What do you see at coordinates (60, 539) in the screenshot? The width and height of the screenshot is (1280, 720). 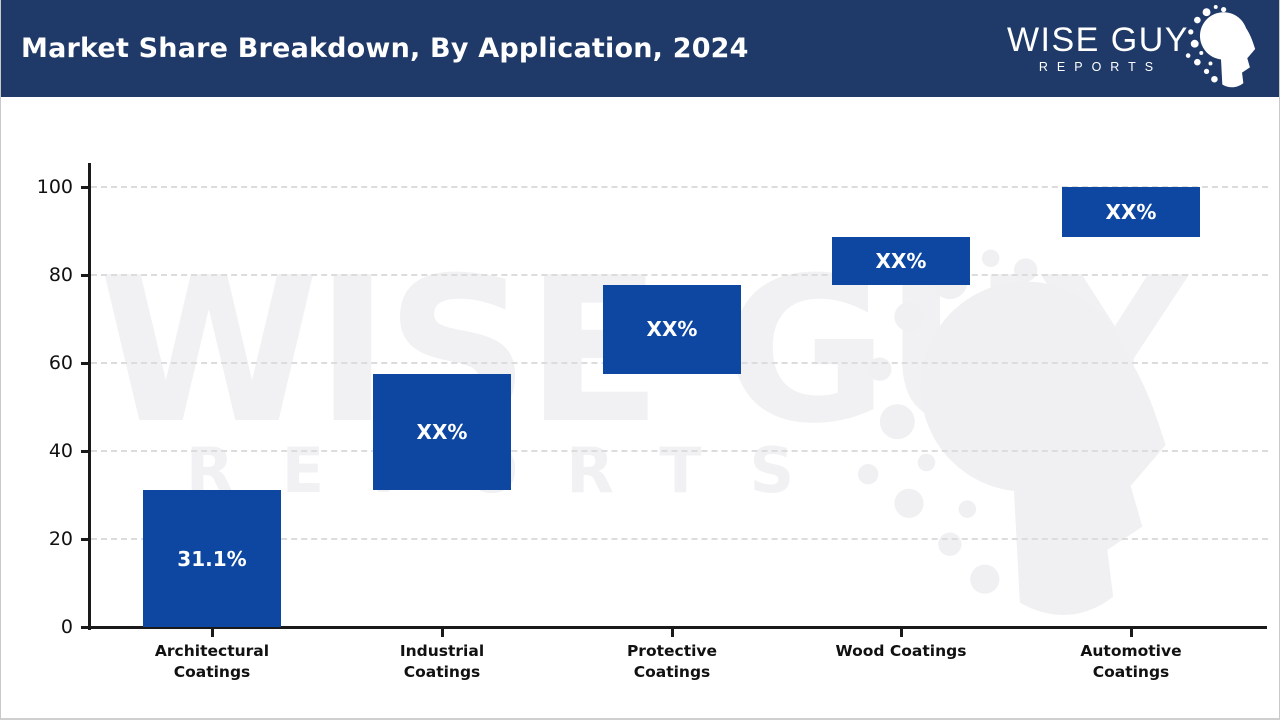 I see `y-tick-label: 20` at bounding box center [60, 539].